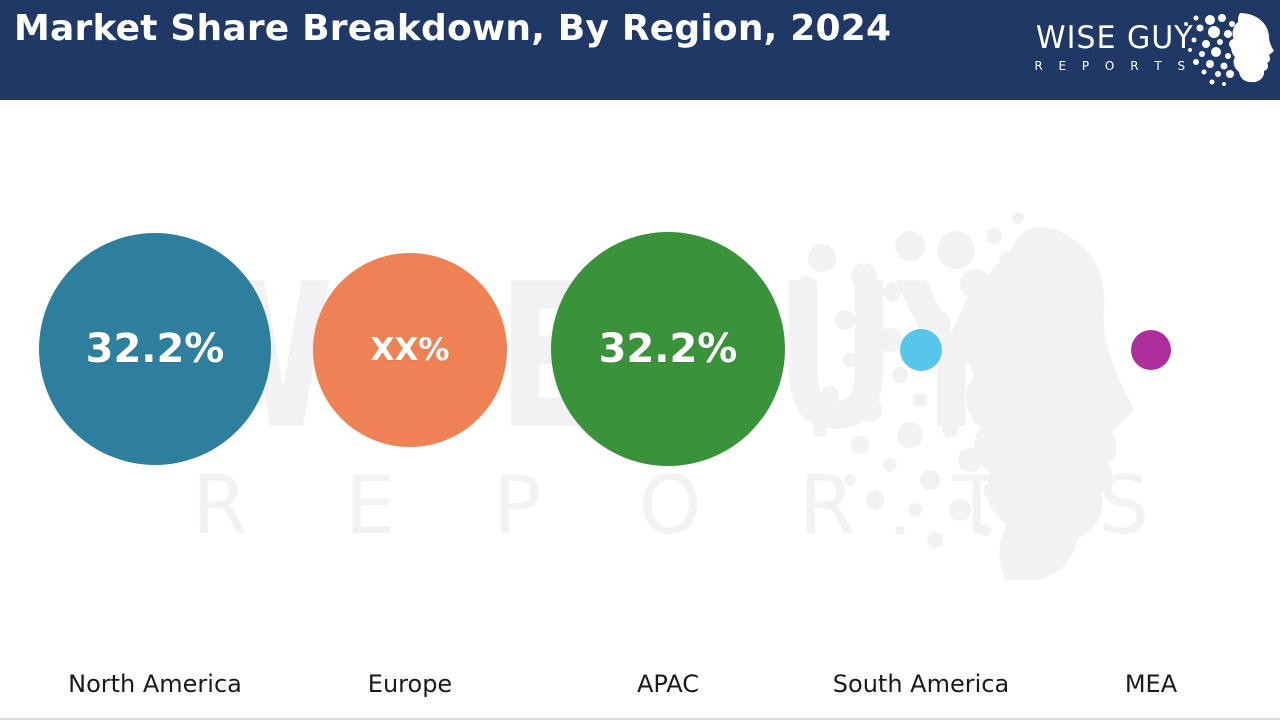  I want to click on bubble-apac: 32.2%, so click(668, 349).